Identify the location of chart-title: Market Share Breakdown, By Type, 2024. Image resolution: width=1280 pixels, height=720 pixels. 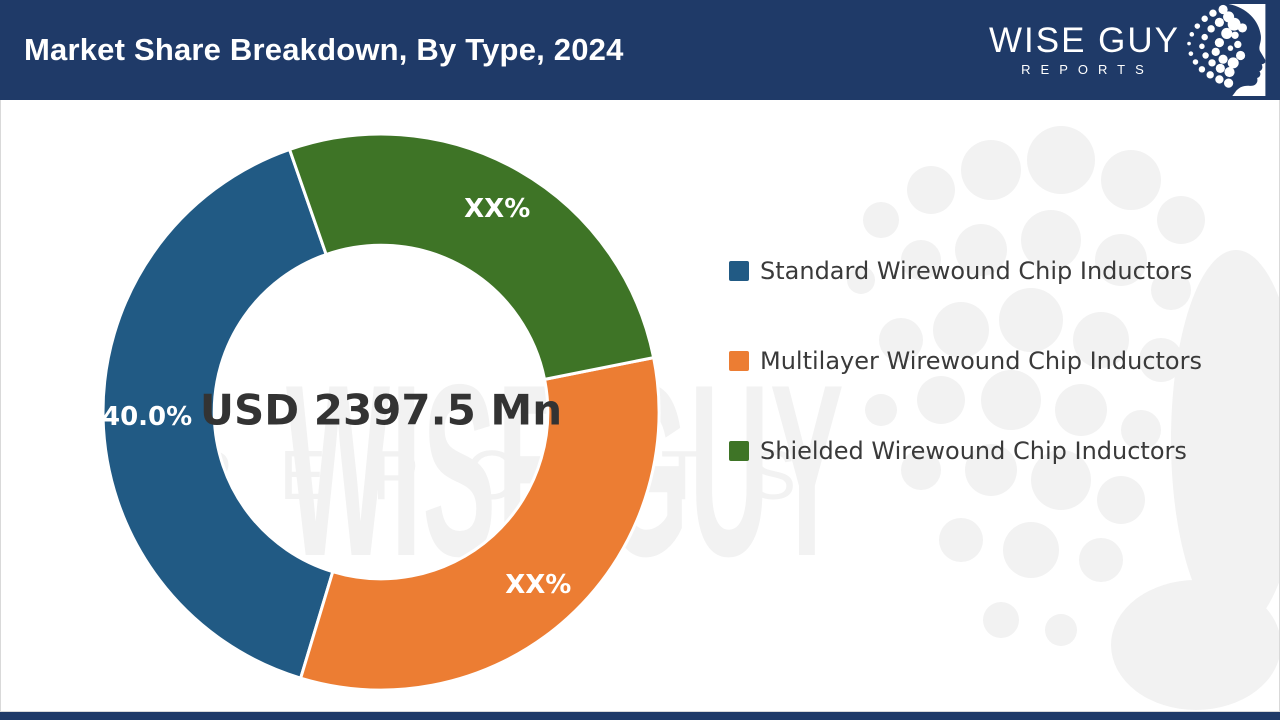
(324, 49).